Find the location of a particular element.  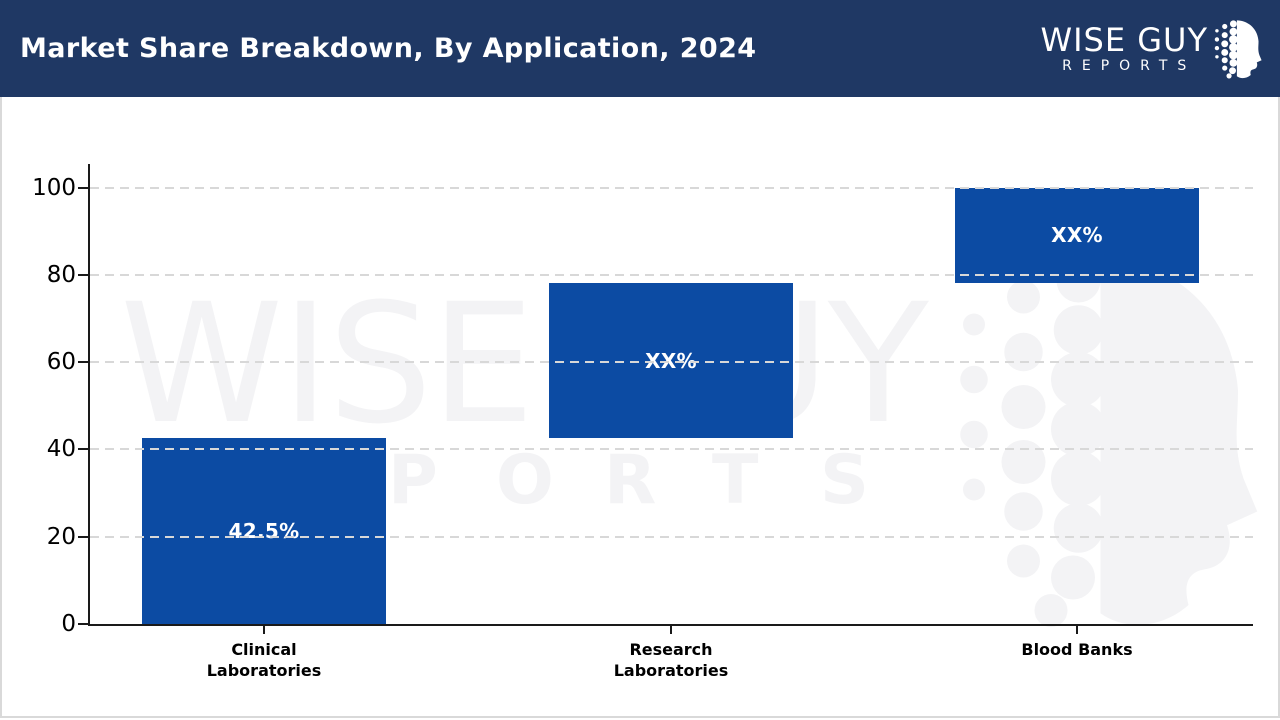

x-axis-label-research-laboratories: Research Laboratories is located at coordinates (671, 660).